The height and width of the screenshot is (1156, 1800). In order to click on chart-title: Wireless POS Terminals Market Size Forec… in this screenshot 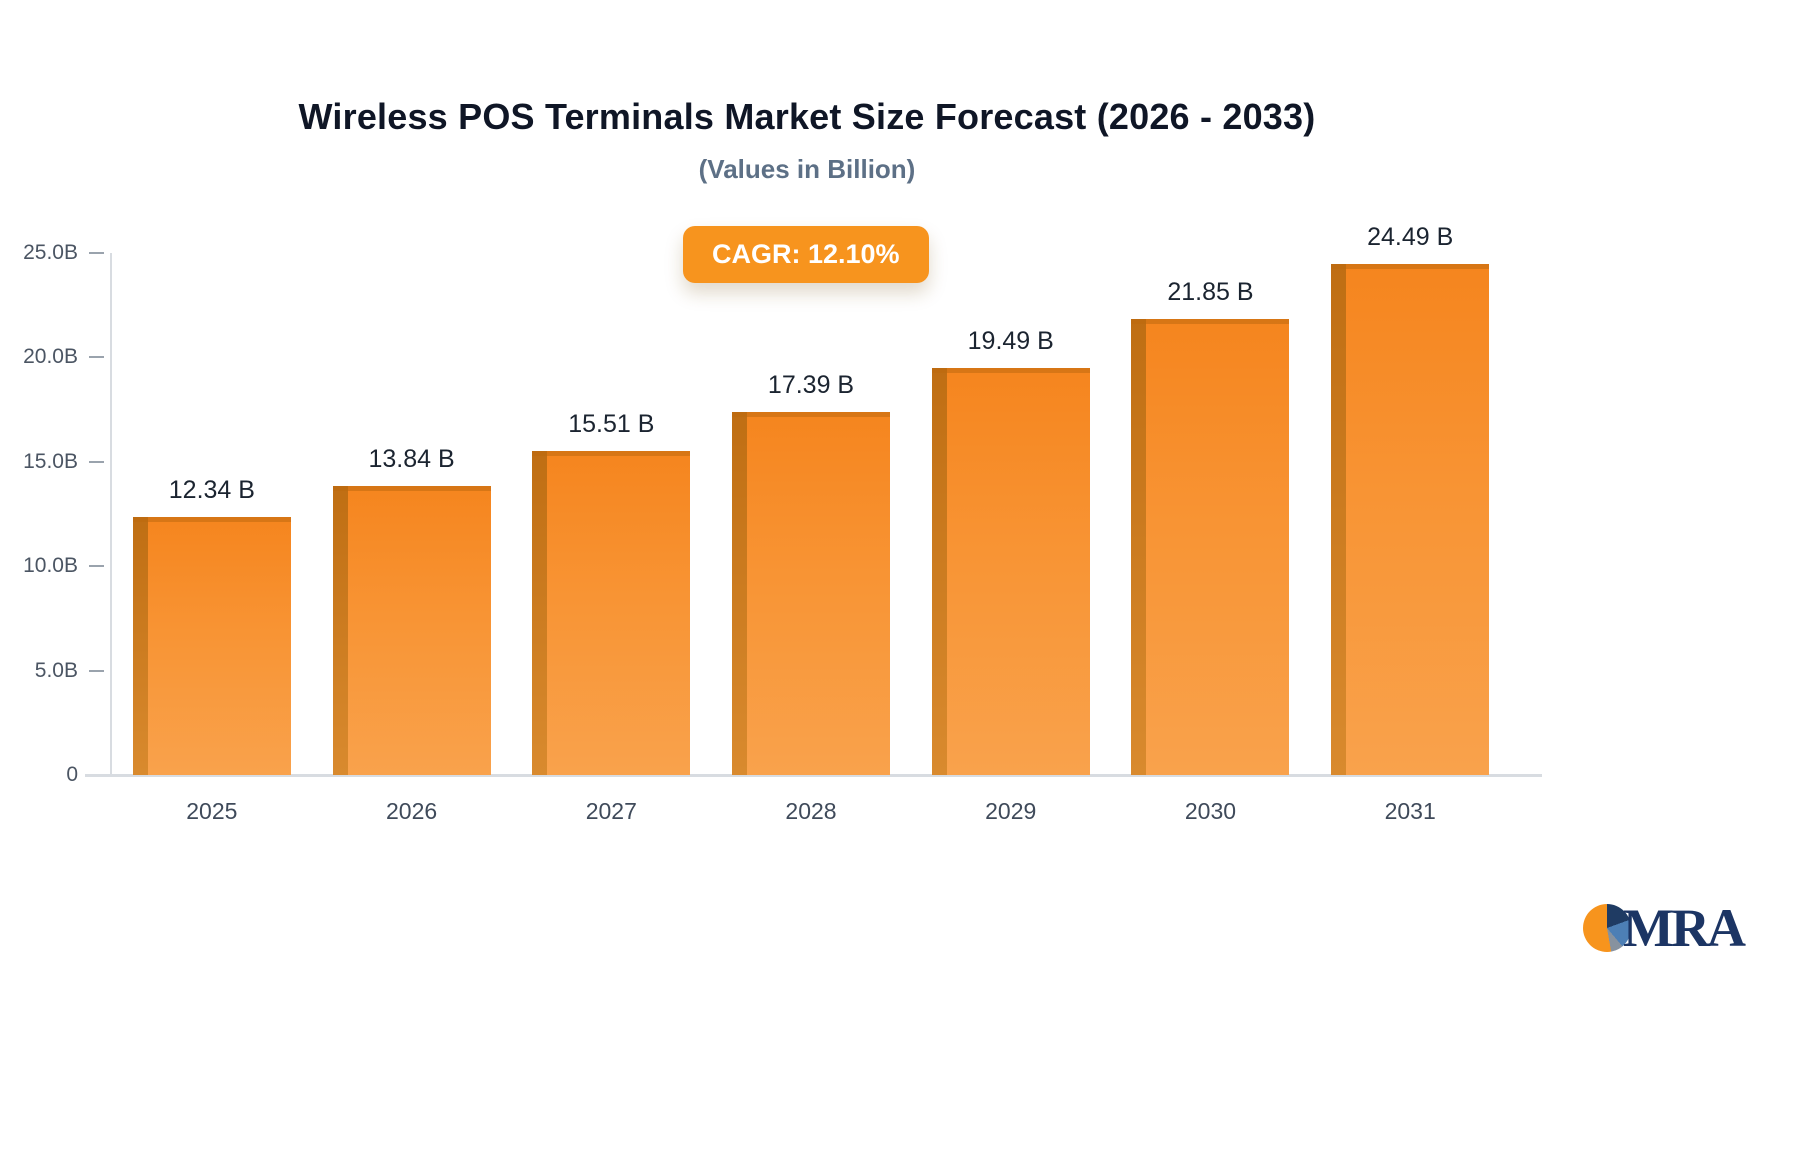, I will do `click(807, 116)`.